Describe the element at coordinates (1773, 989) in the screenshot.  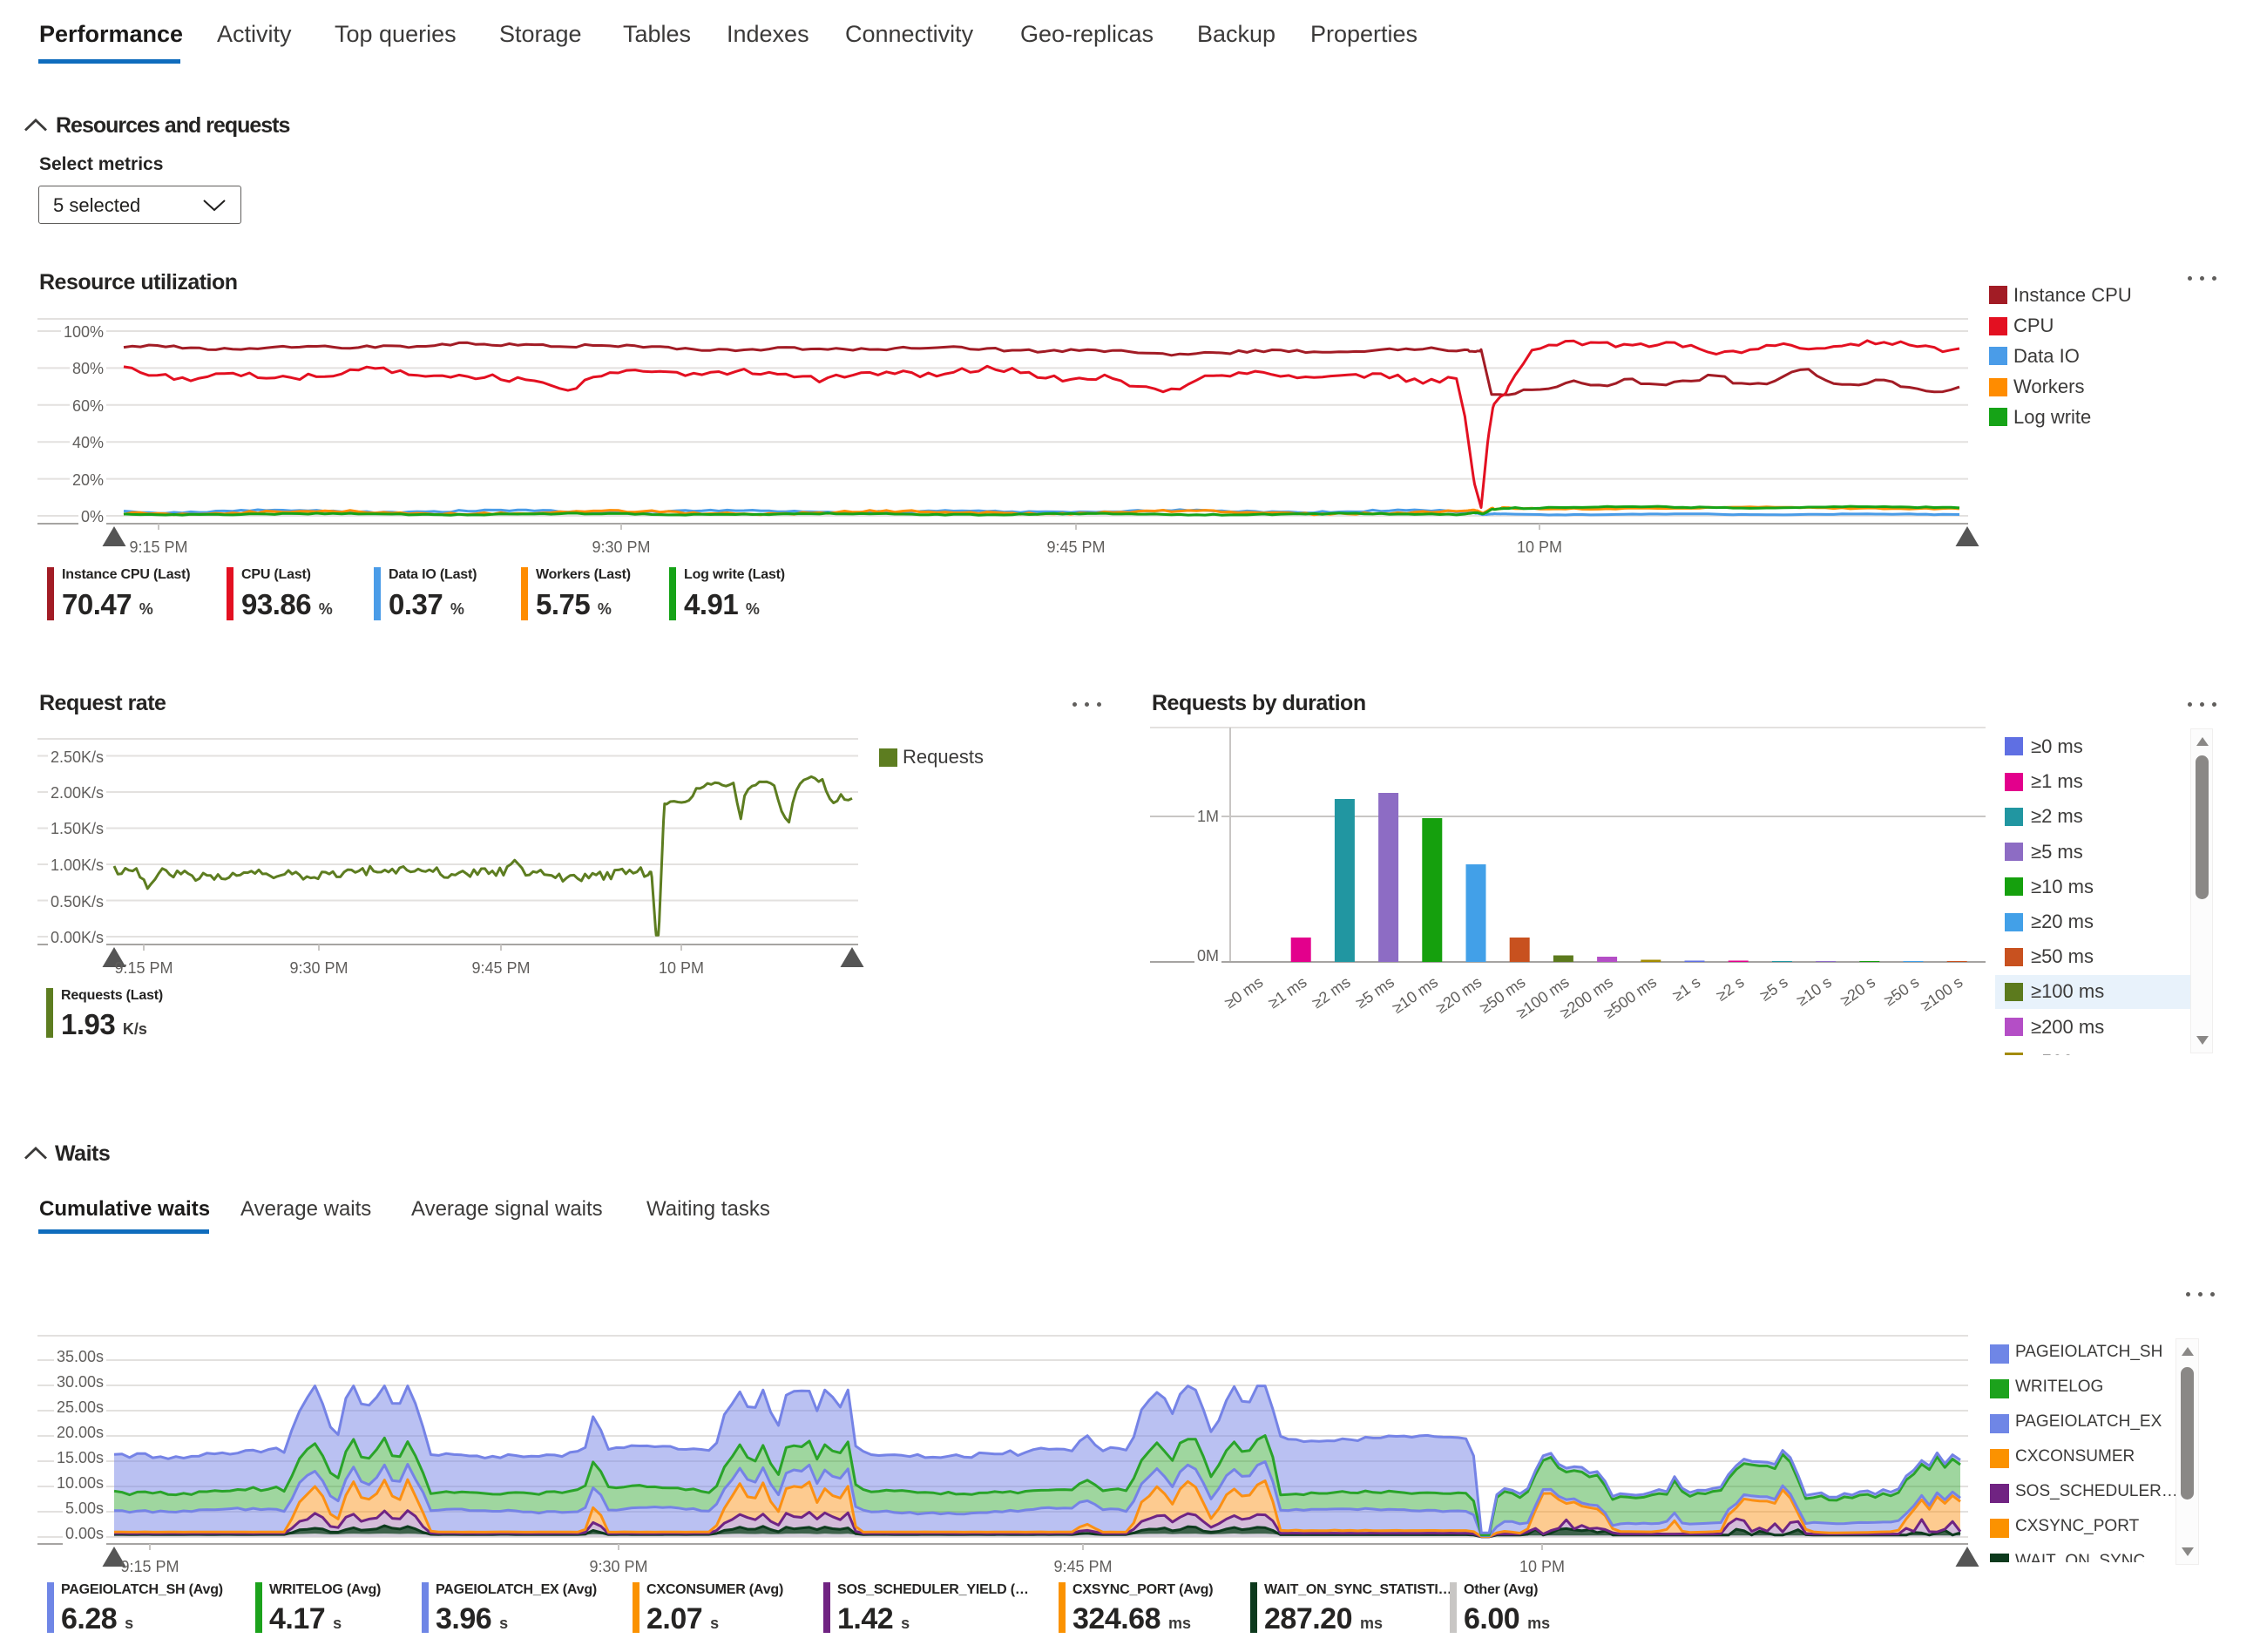
I see `svg-text: ≥5 s` at that location.